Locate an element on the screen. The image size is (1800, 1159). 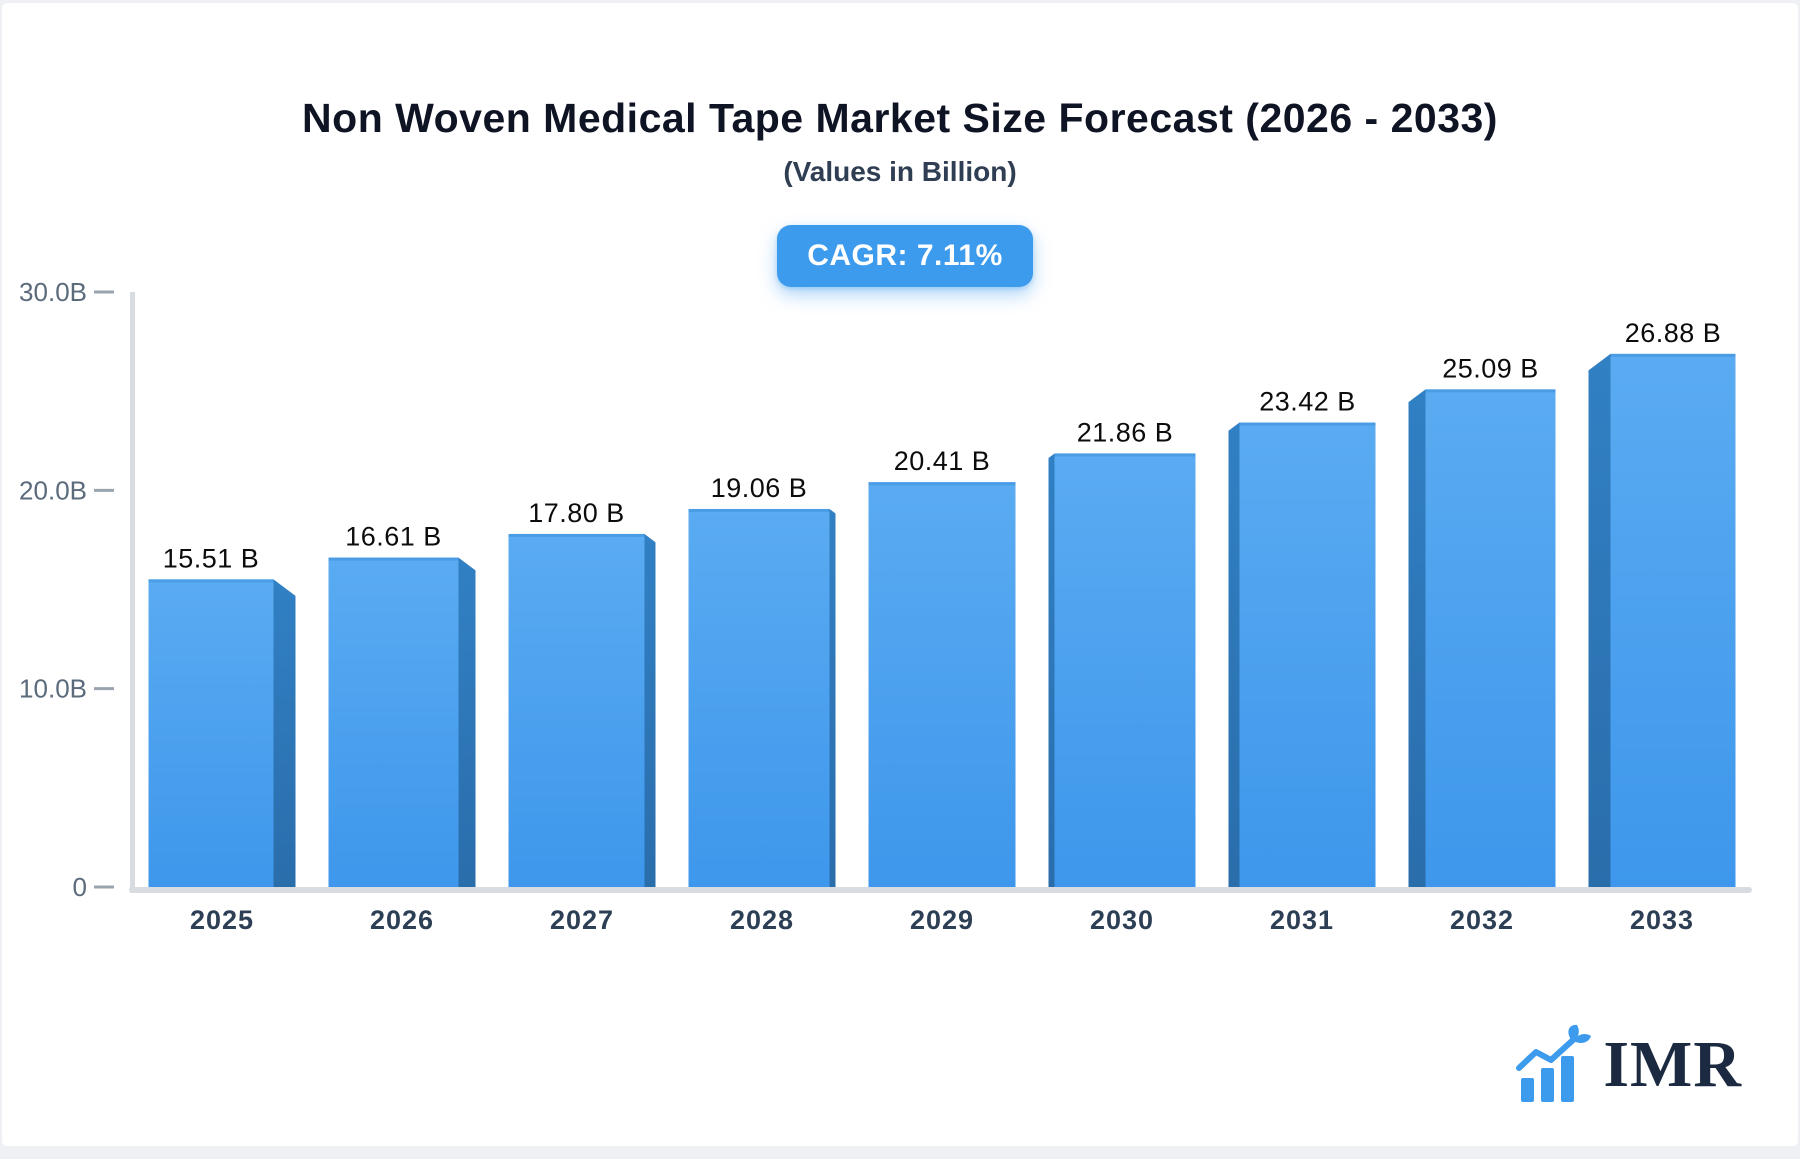
x-axis-label-2027: 2027 is located at coordinates (582, 920).